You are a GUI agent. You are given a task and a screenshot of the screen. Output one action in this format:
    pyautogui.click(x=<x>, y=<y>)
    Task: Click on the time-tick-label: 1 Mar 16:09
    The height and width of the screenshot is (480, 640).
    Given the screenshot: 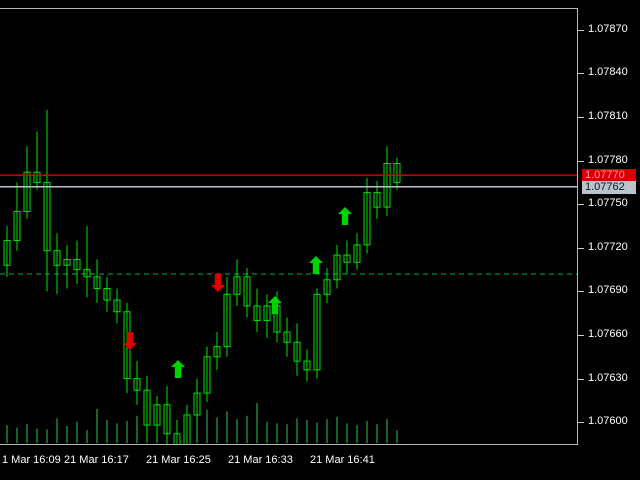 What is the action you would take?
    pyautogui.click(x=31, y=460)
    